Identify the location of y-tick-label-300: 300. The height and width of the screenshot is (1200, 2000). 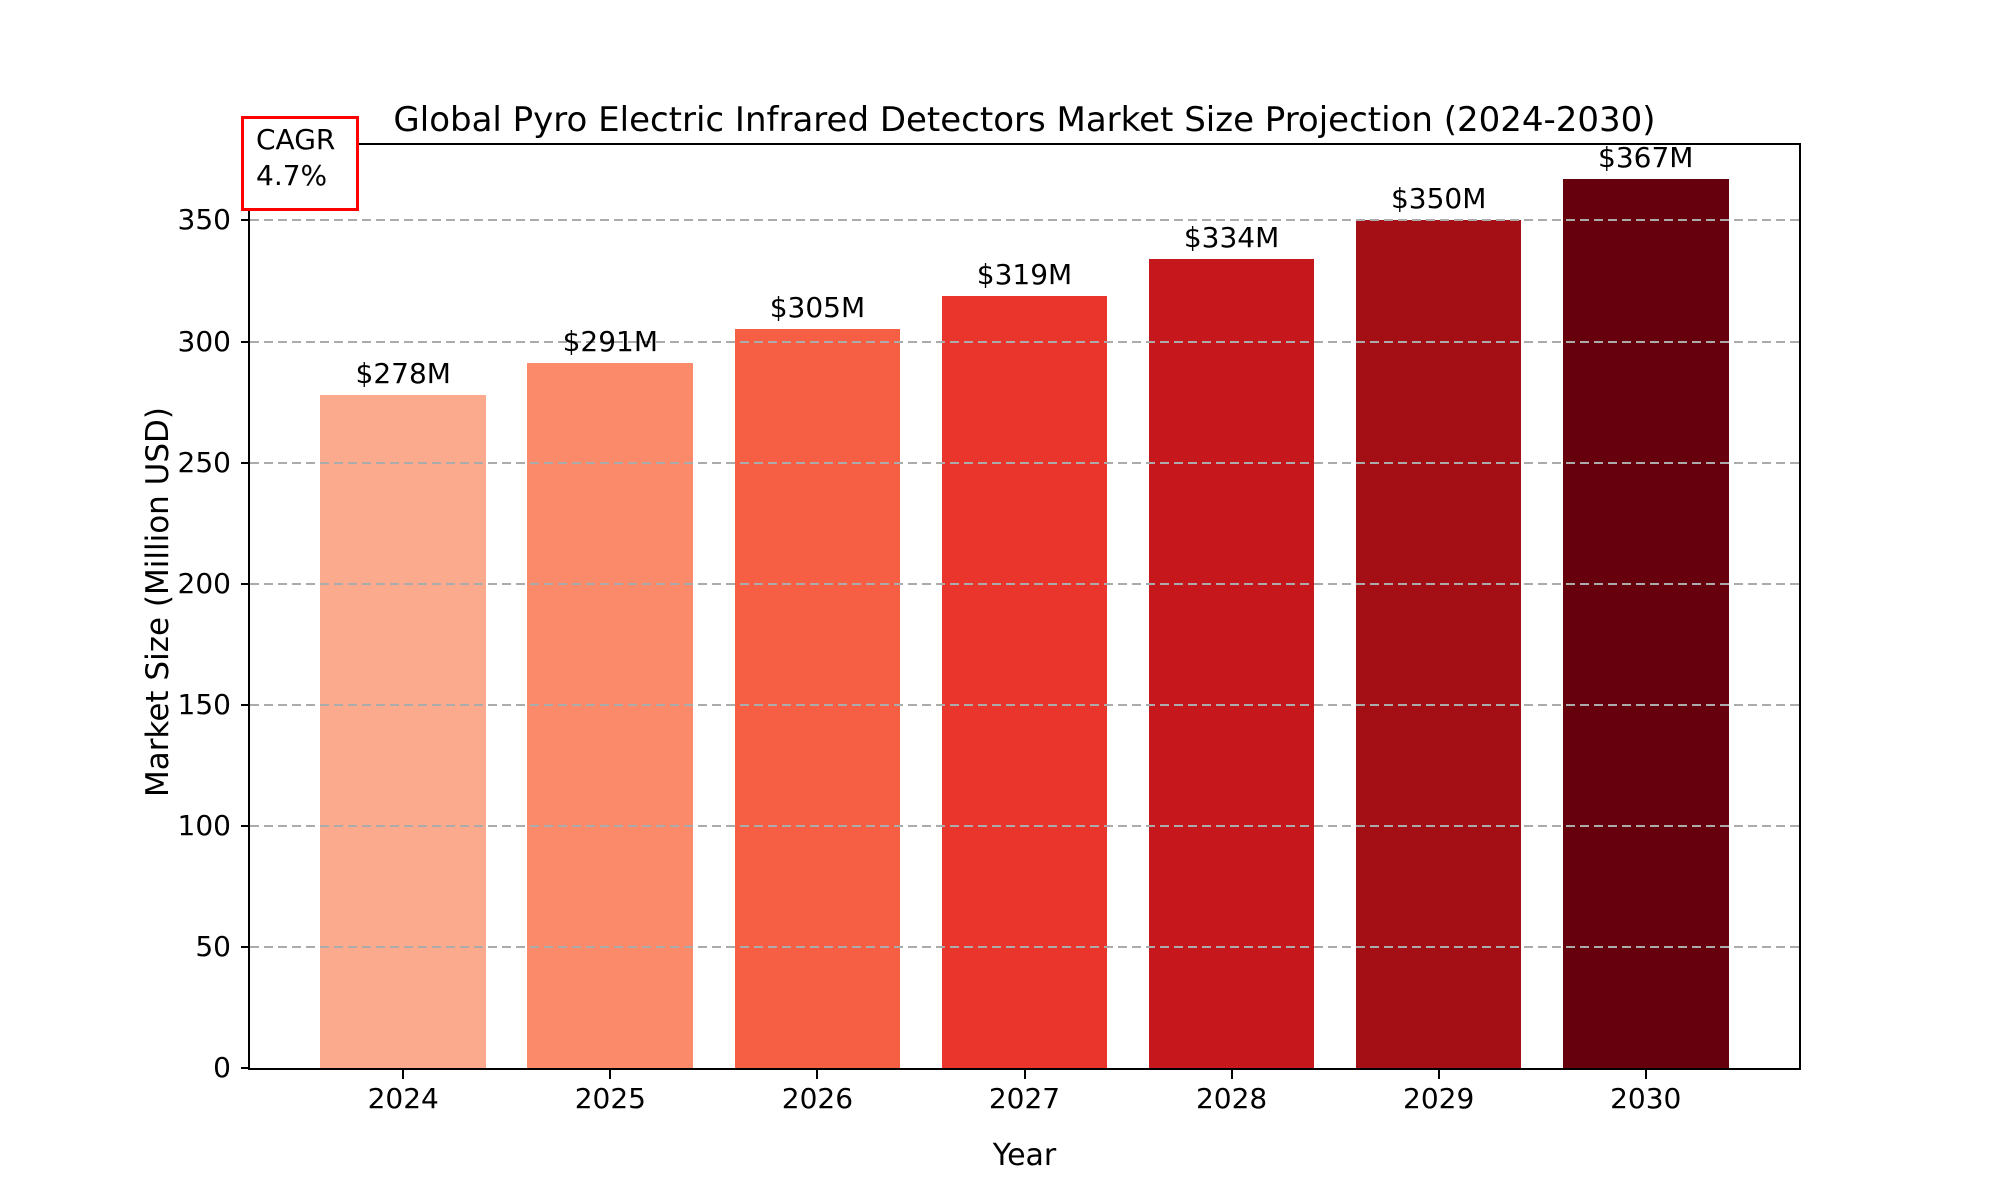
(204, 341).